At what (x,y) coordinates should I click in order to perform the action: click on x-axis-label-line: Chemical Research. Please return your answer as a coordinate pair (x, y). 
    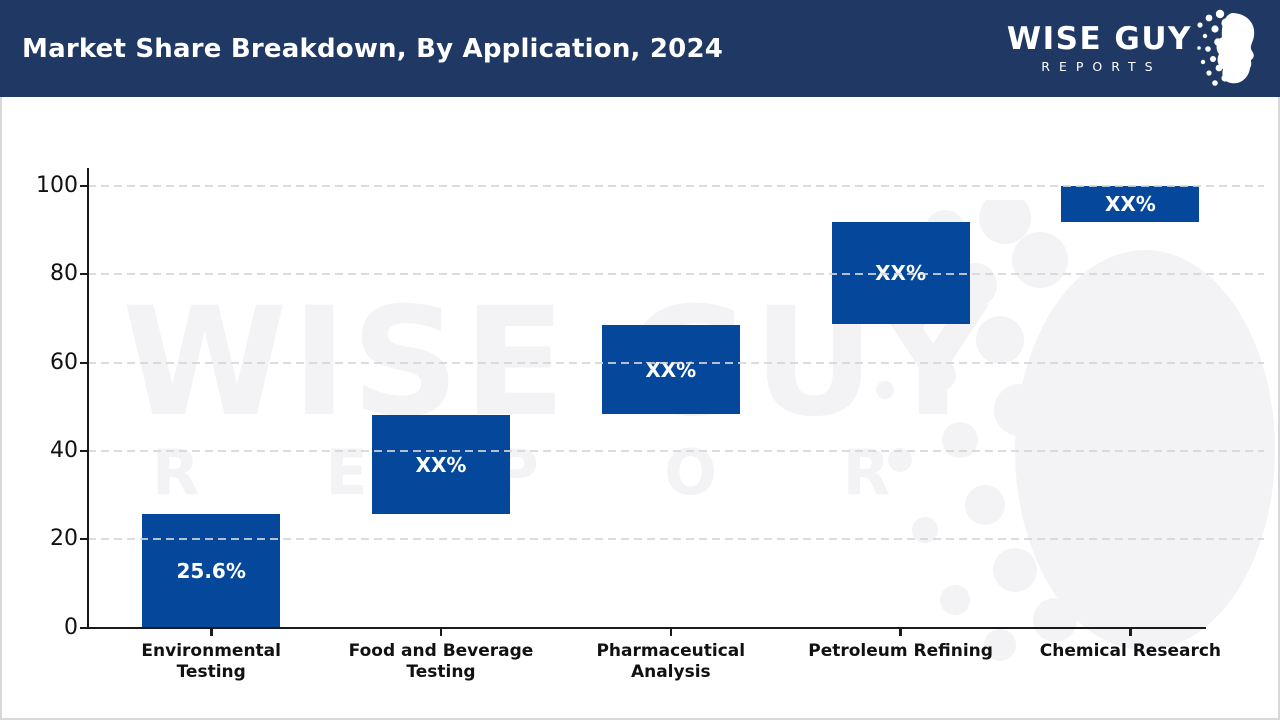
    Looking at the image, I should click on (1130, 651).